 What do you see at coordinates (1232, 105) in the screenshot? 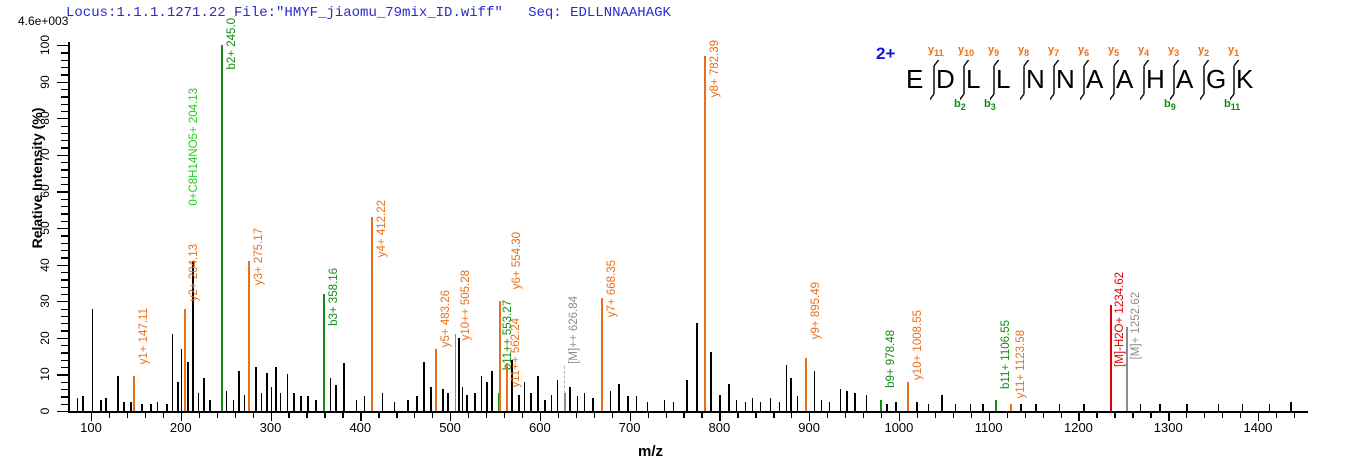
I see `b-ion-label: b11` at bounding box center [1232, 105].